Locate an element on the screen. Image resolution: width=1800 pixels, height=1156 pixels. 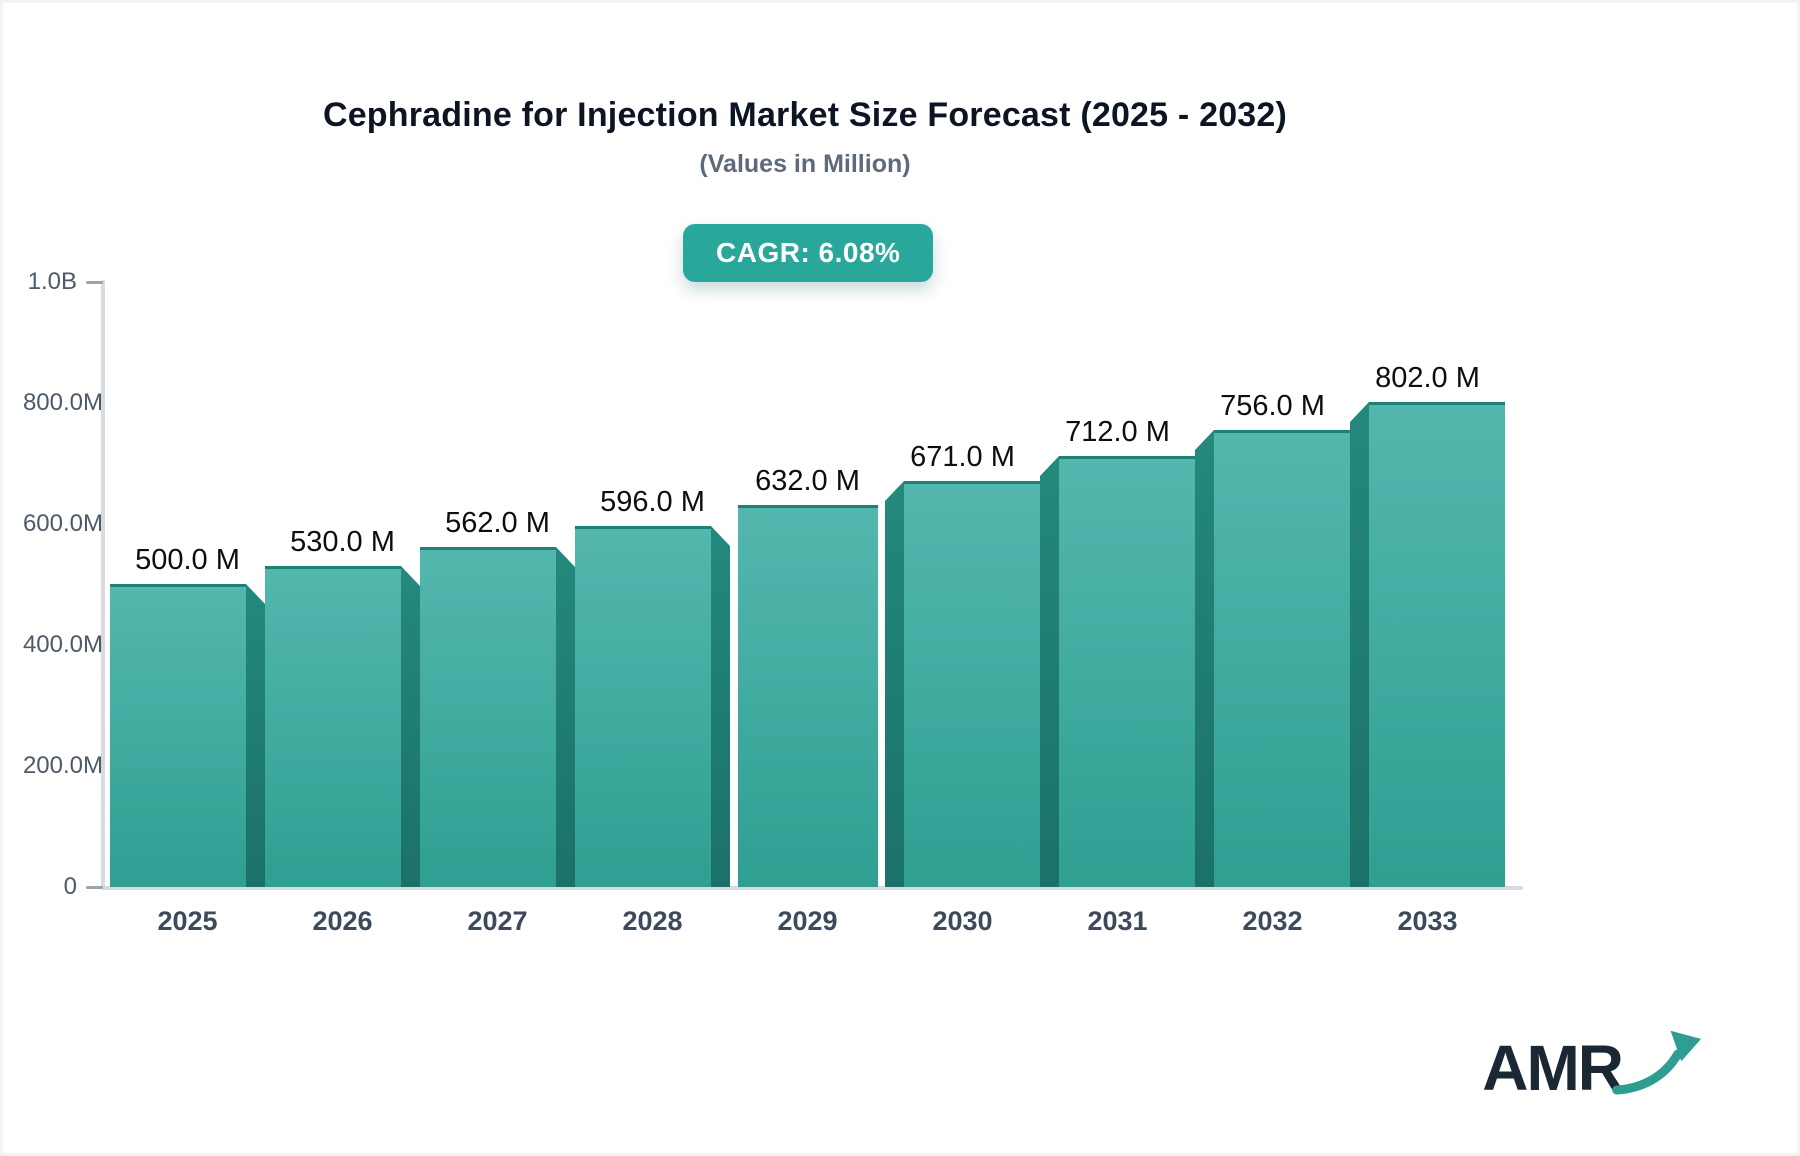
bar: 712.0 M is located at coordinates (1117, 651).